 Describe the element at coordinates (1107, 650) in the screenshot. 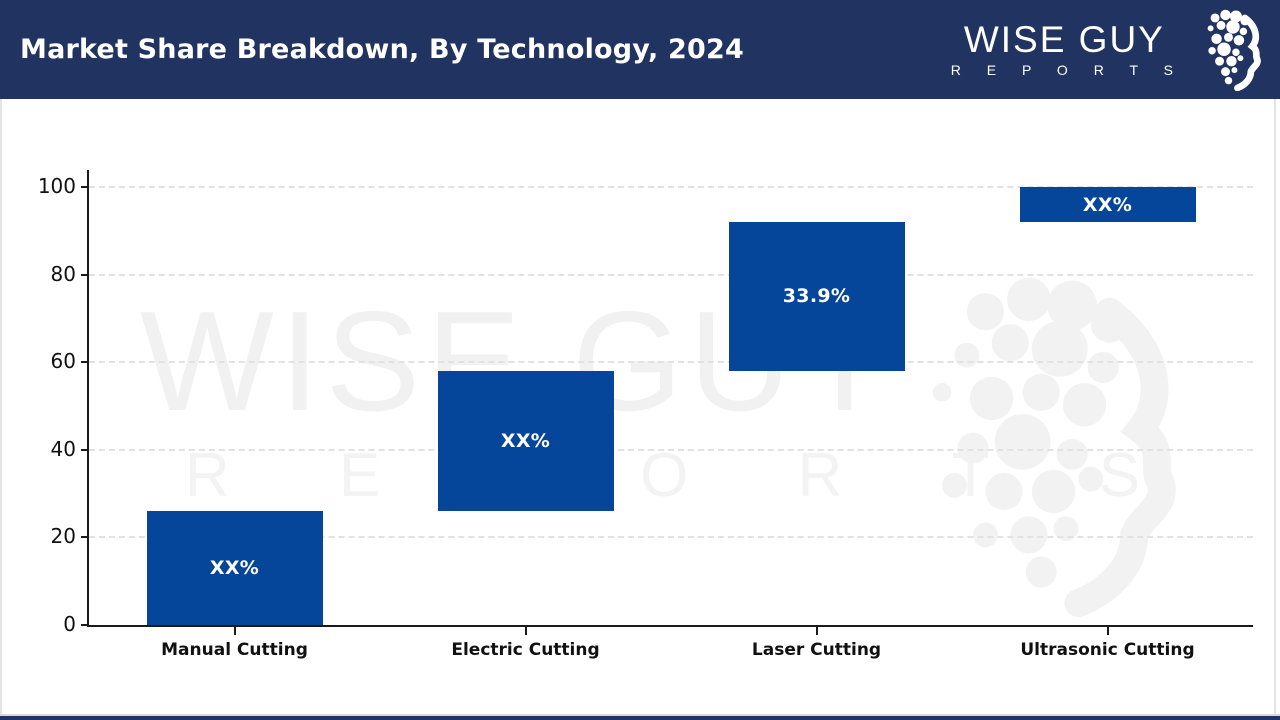

I see `category-label-3: Ultrasonic Cutting` at that location.